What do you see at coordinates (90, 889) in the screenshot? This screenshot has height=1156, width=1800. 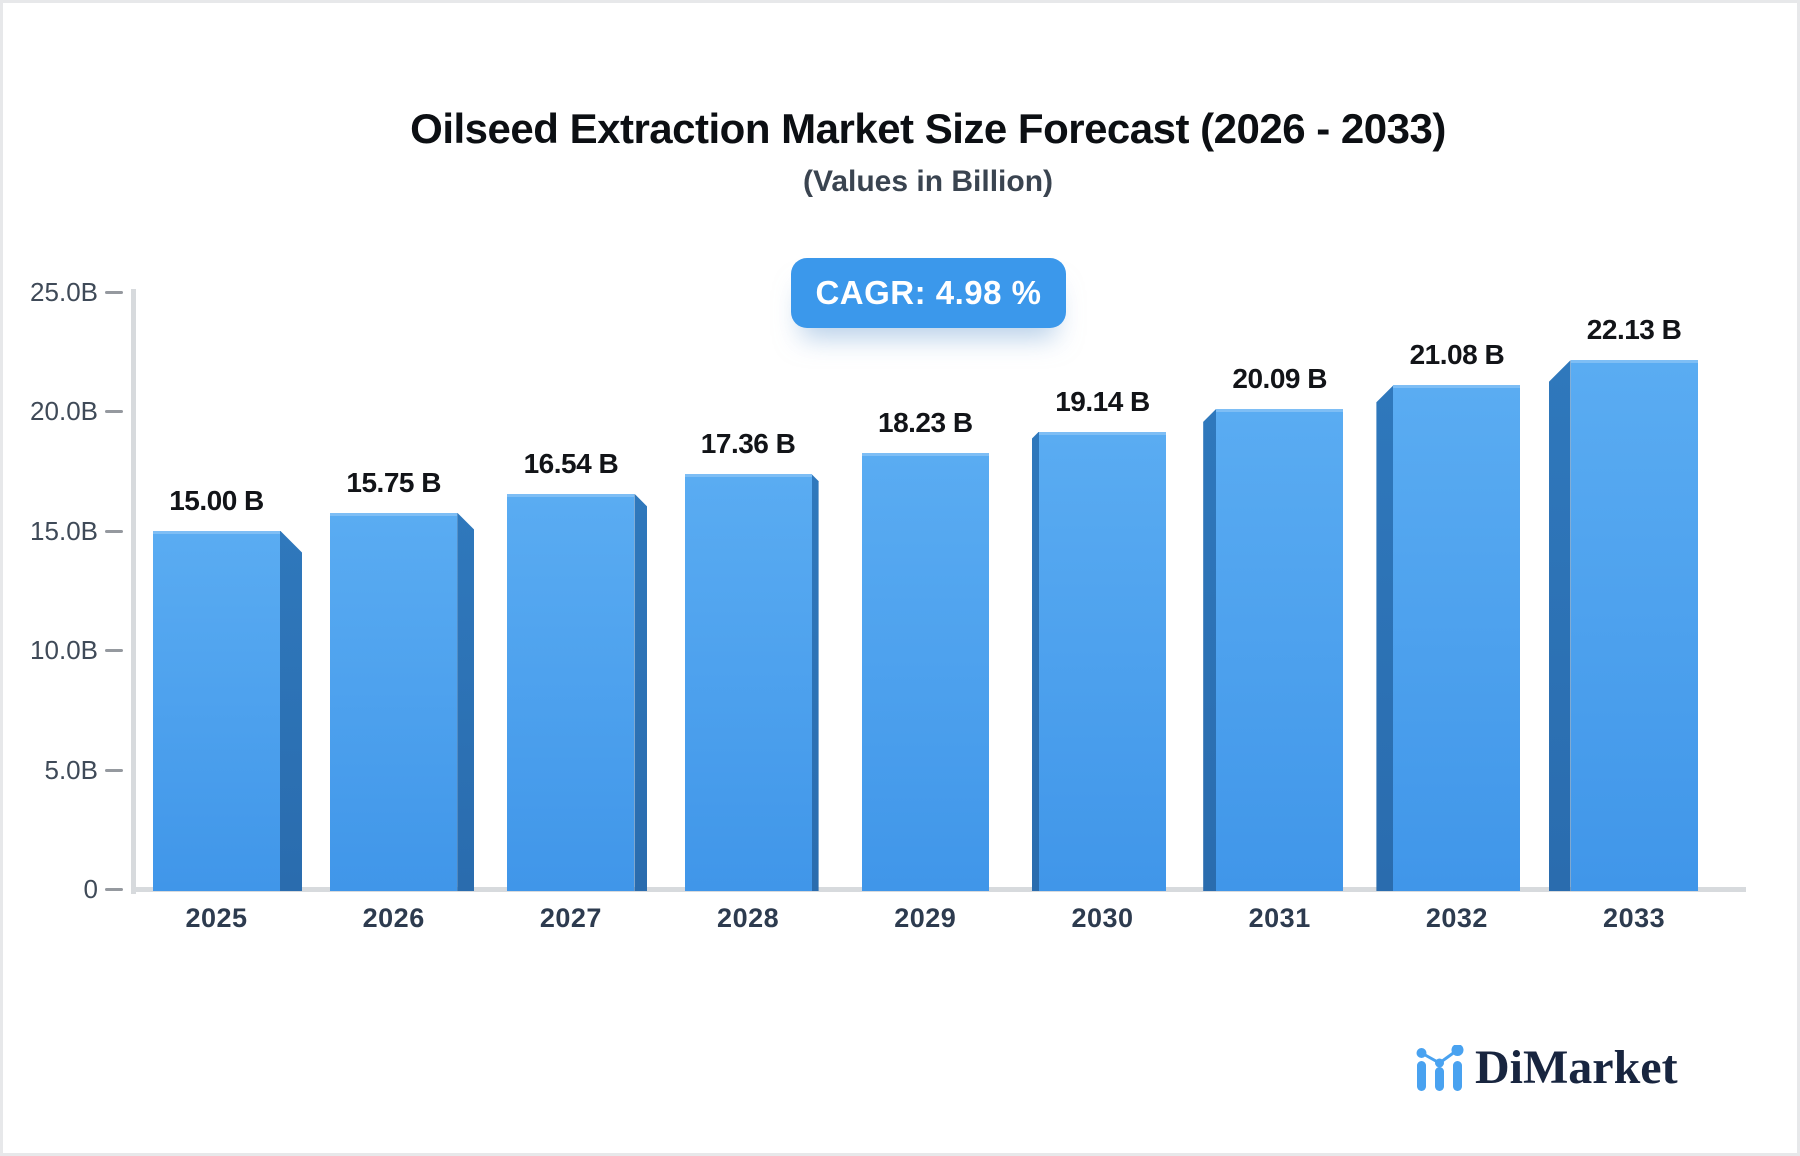 I see `y-tick-label: 0` at bounding box center [90, 889].